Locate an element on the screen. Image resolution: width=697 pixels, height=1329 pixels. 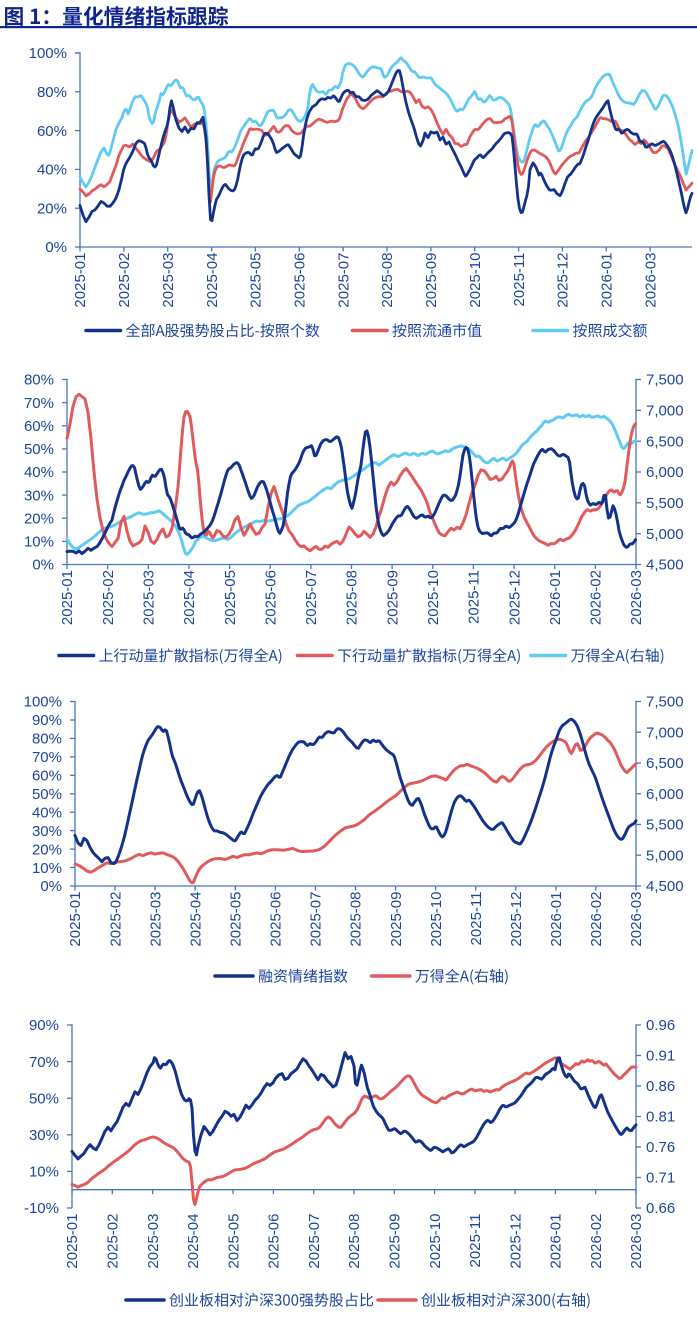
svg-text: 0.81 is located at coordinates (660, 1117).